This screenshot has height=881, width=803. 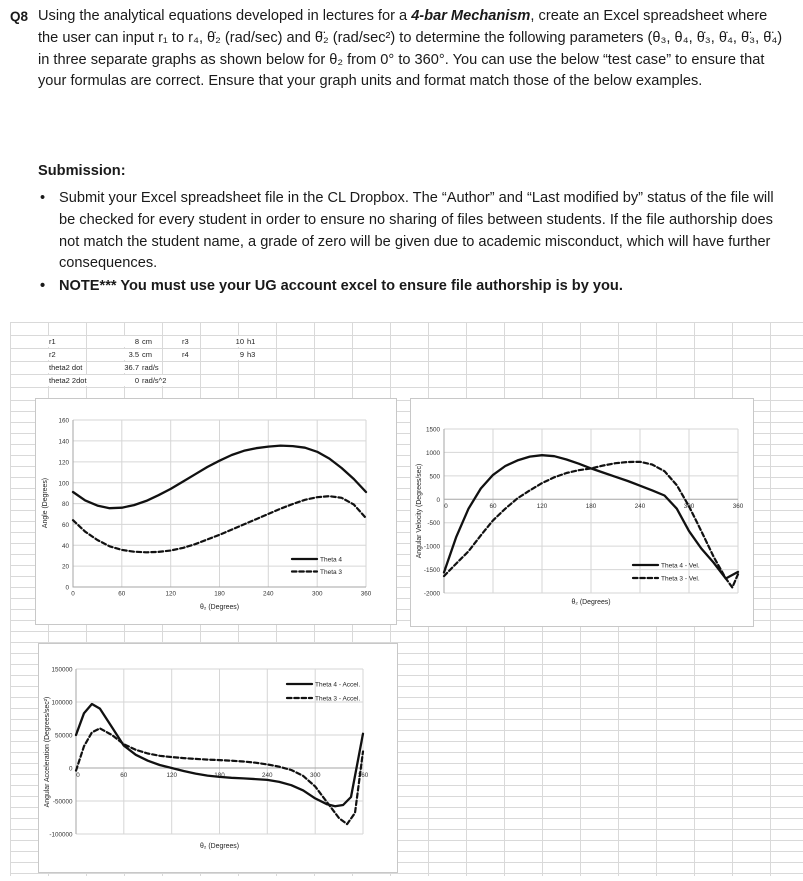 I want to click on legend-label: Theta 3 - Accel., so click(x=337, y=699).